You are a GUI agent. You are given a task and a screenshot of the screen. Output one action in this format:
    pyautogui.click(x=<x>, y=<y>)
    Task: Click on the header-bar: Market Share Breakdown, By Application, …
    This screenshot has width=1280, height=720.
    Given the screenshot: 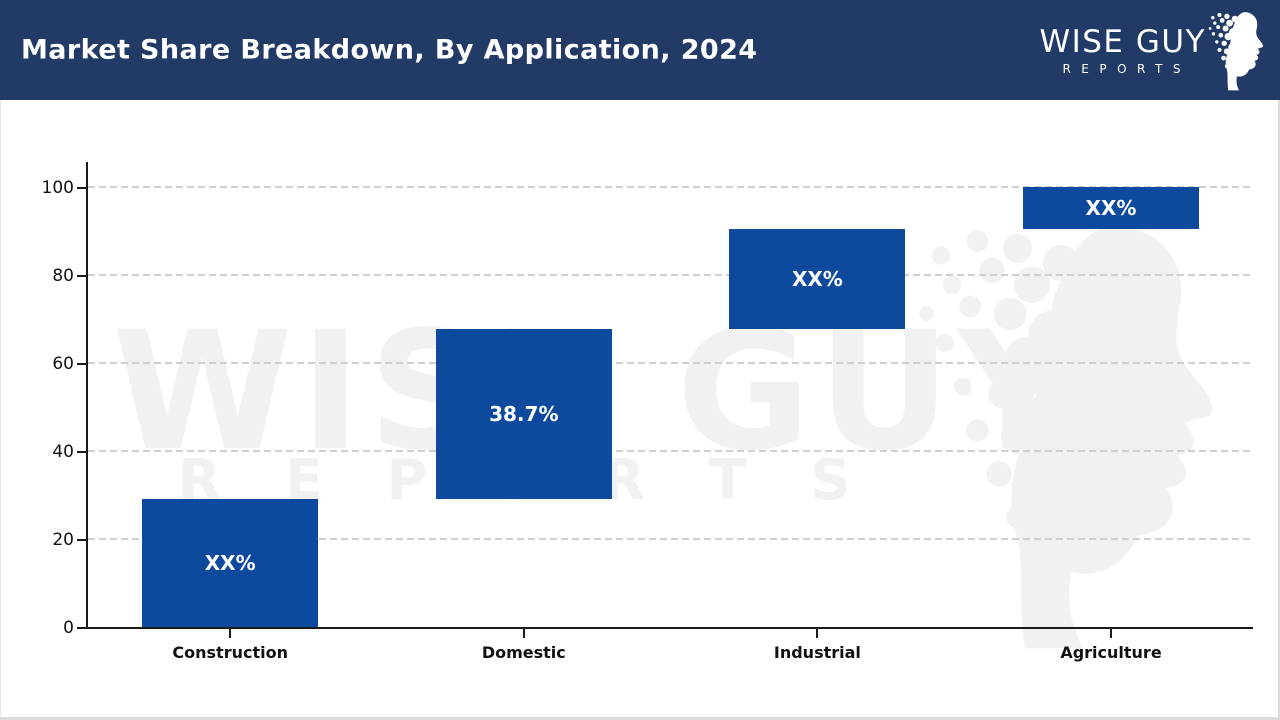 What is the action you would take?
    pyautogui.click(x=640, y=50)
    